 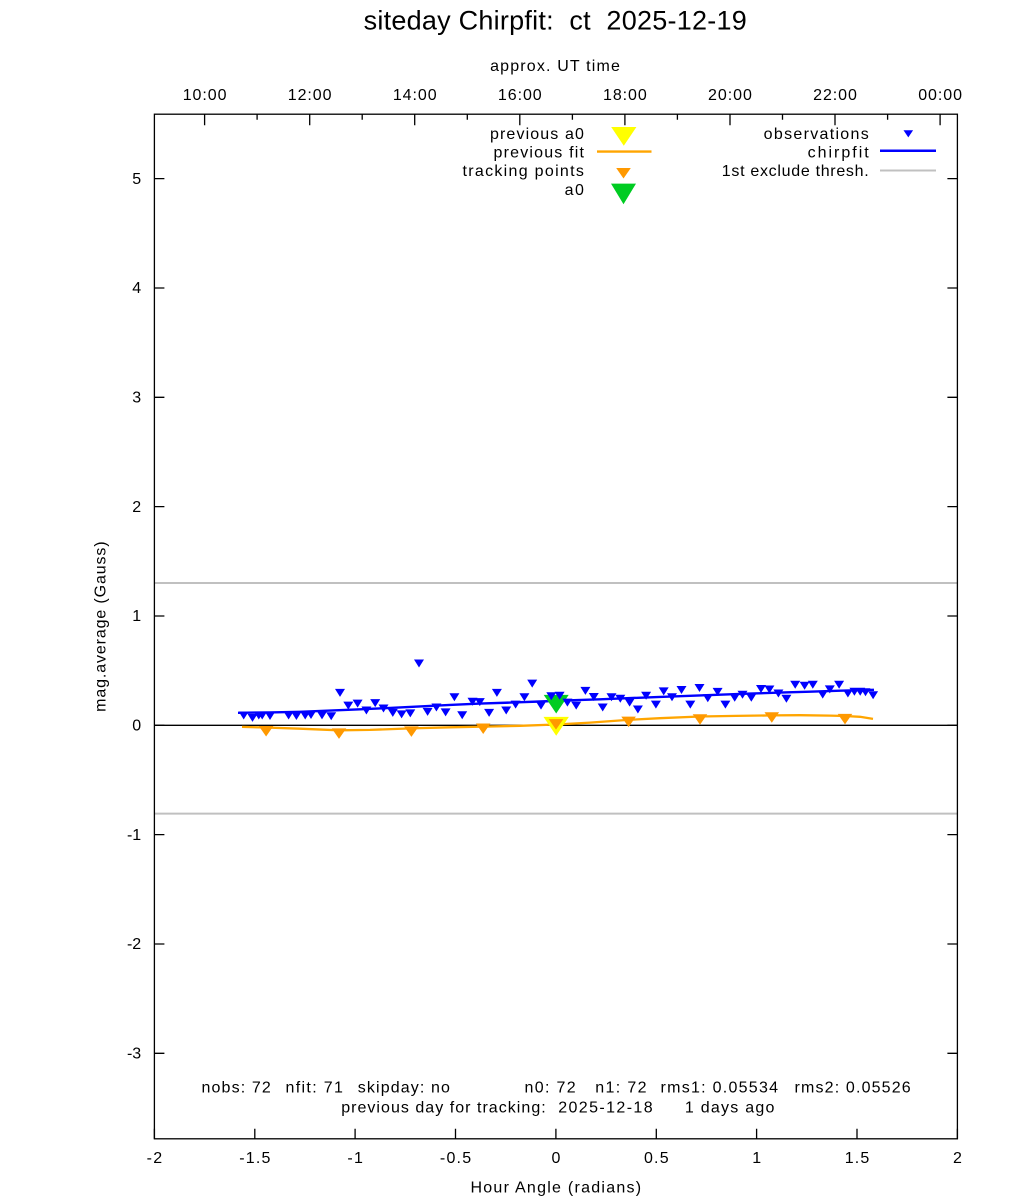 What do you see at coordinates (796, 171) in the screenshot?
I see `svg-text: 1st exclude thresh.` at bounding box center [796, 171].